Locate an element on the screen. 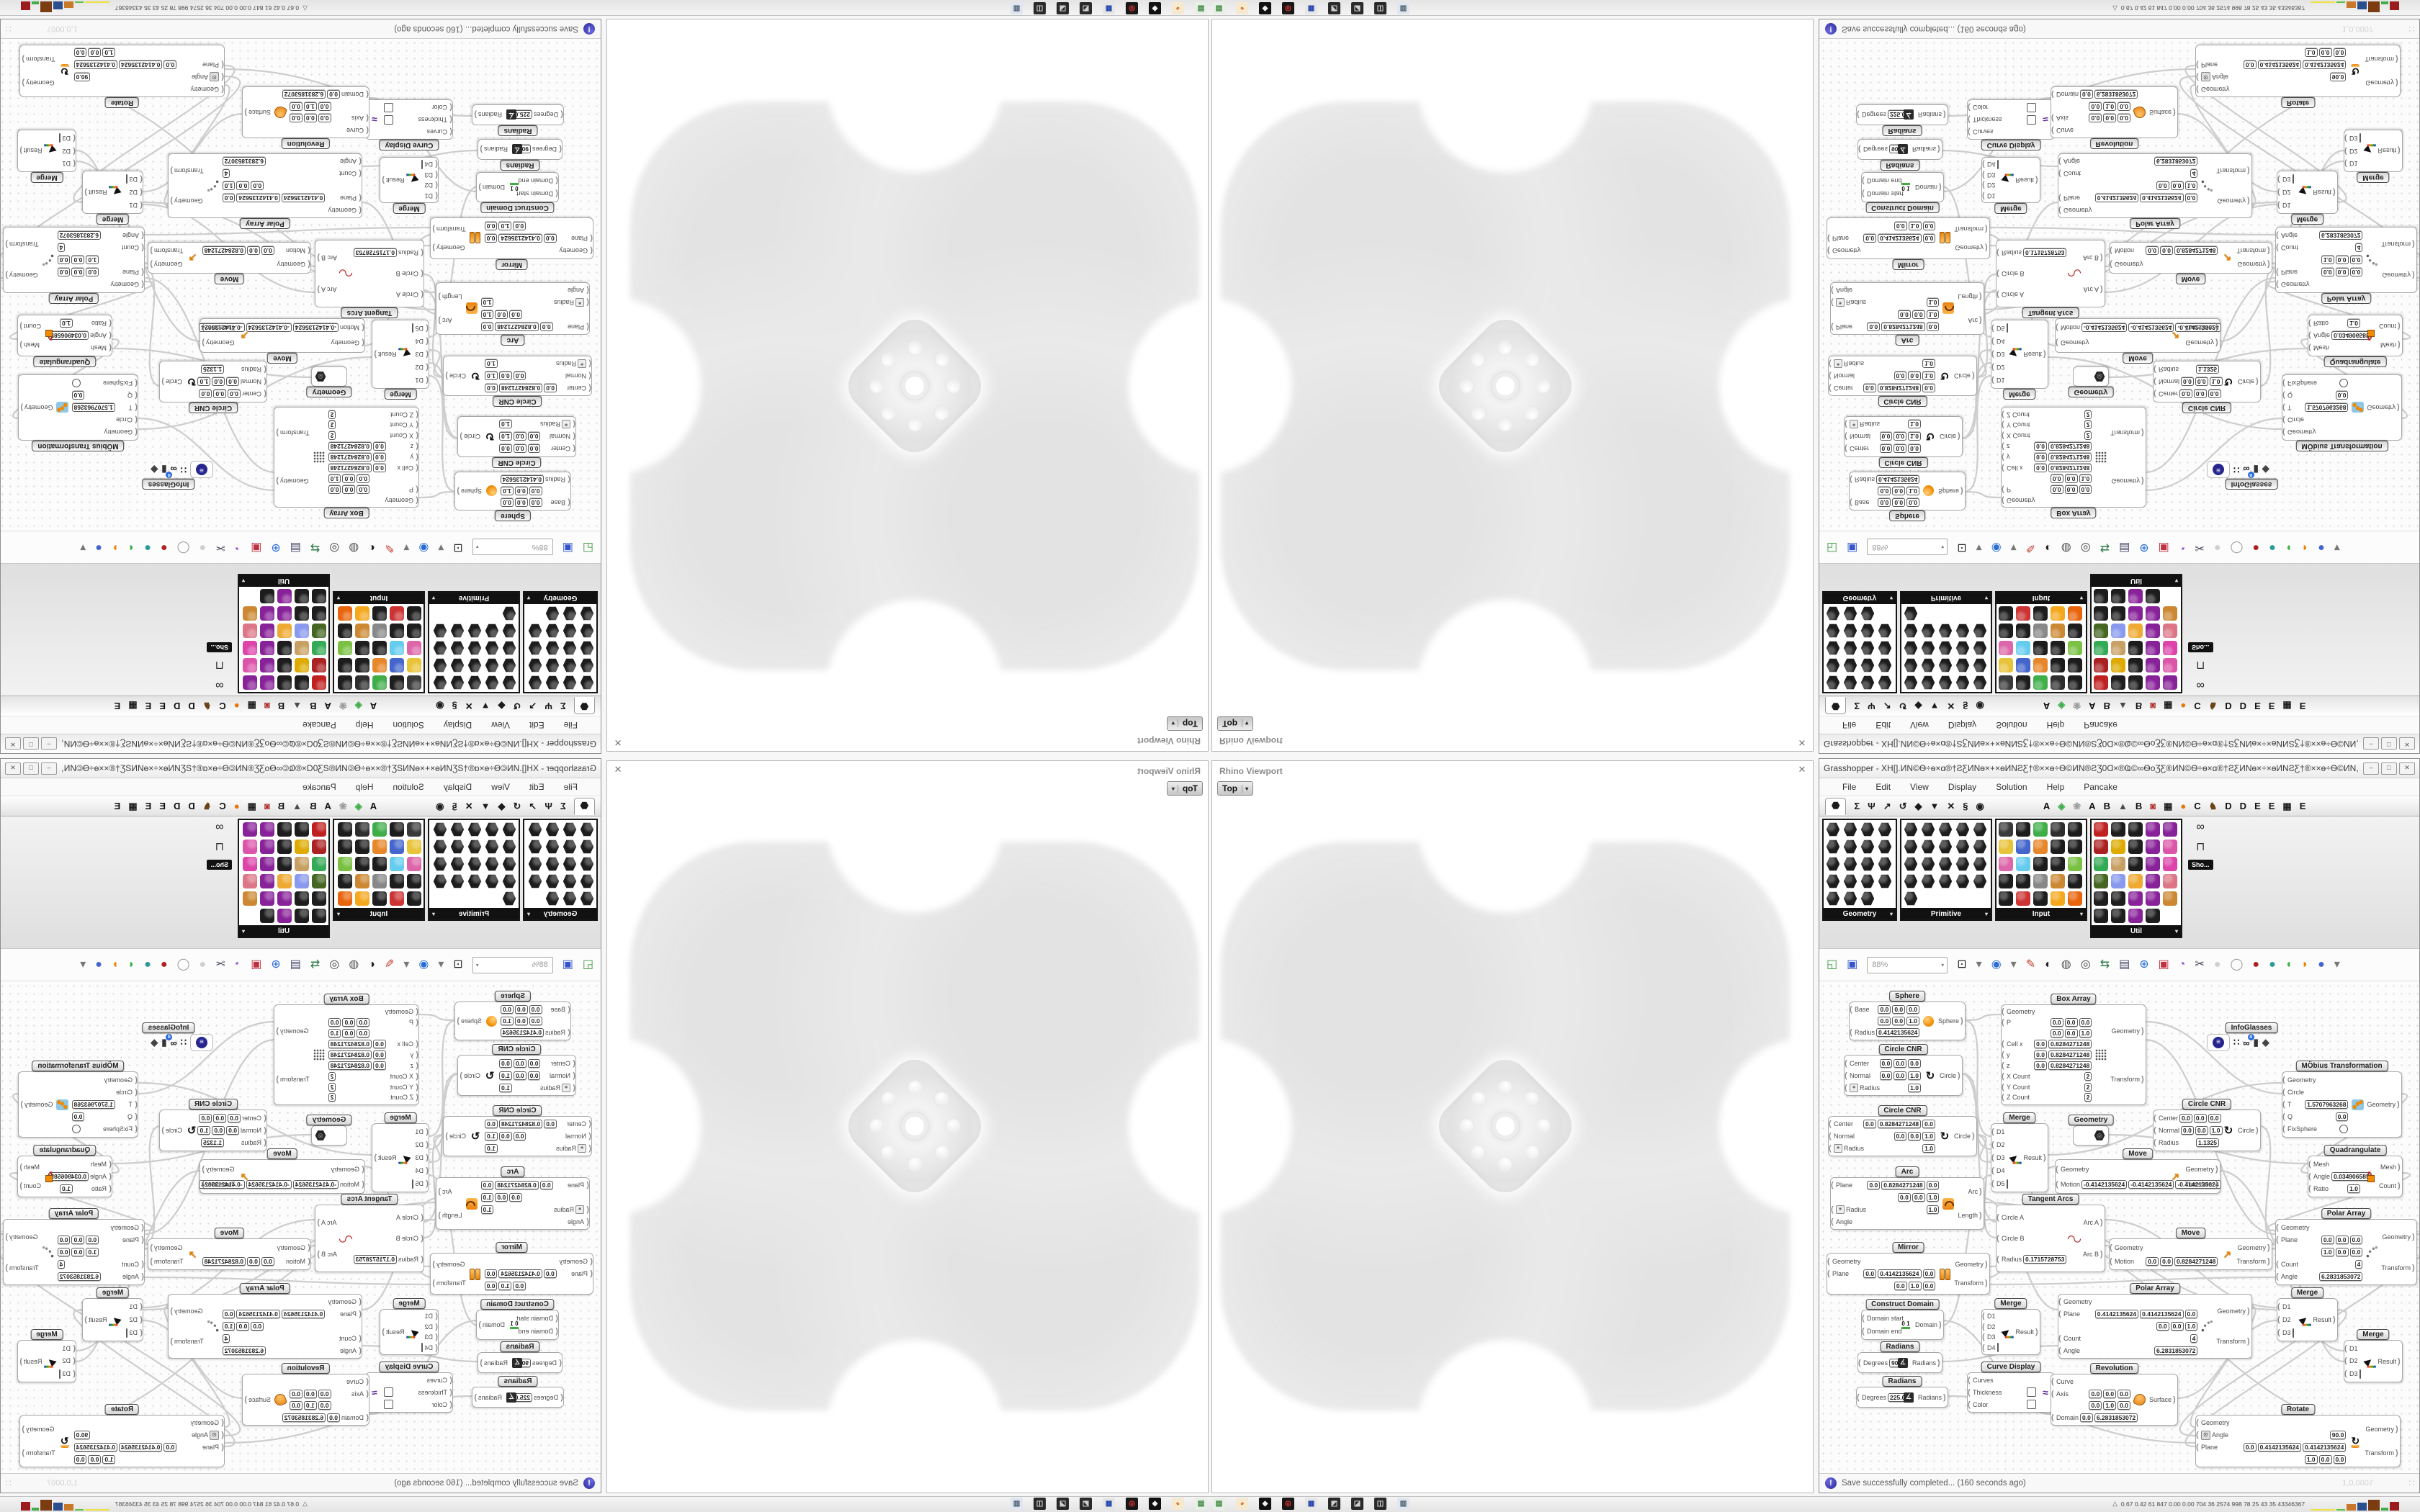  value-chip: 6.2831853072 is located at coordinates (79, 235).